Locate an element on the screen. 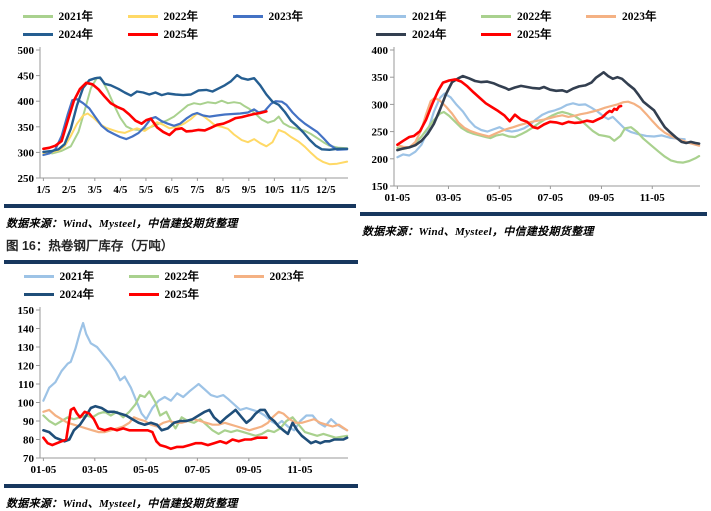 The width and height of the screenshot is (711, 511). y-tick-label: 100 is located at coordinates (26, 404).